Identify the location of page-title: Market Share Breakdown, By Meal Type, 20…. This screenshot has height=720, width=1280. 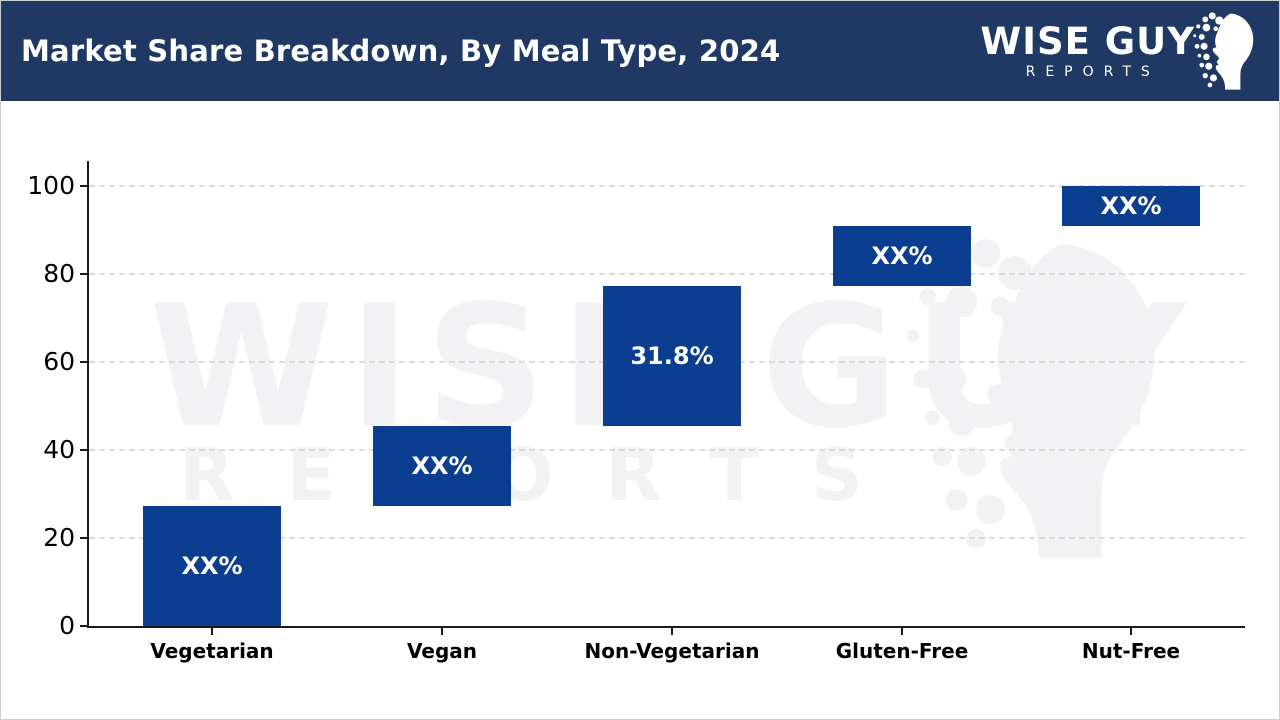
(401, 51).